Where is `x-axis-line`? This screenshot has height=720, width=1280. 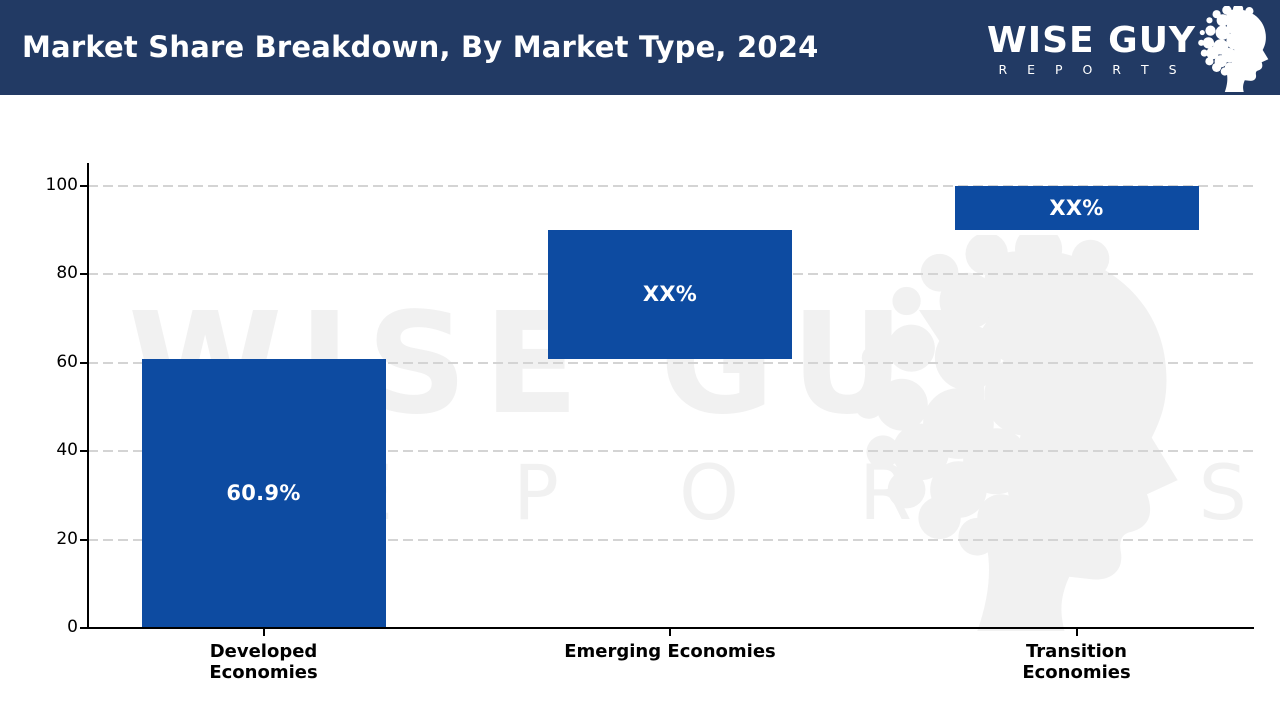 x-axis-line is located at coordinates (670, 628).